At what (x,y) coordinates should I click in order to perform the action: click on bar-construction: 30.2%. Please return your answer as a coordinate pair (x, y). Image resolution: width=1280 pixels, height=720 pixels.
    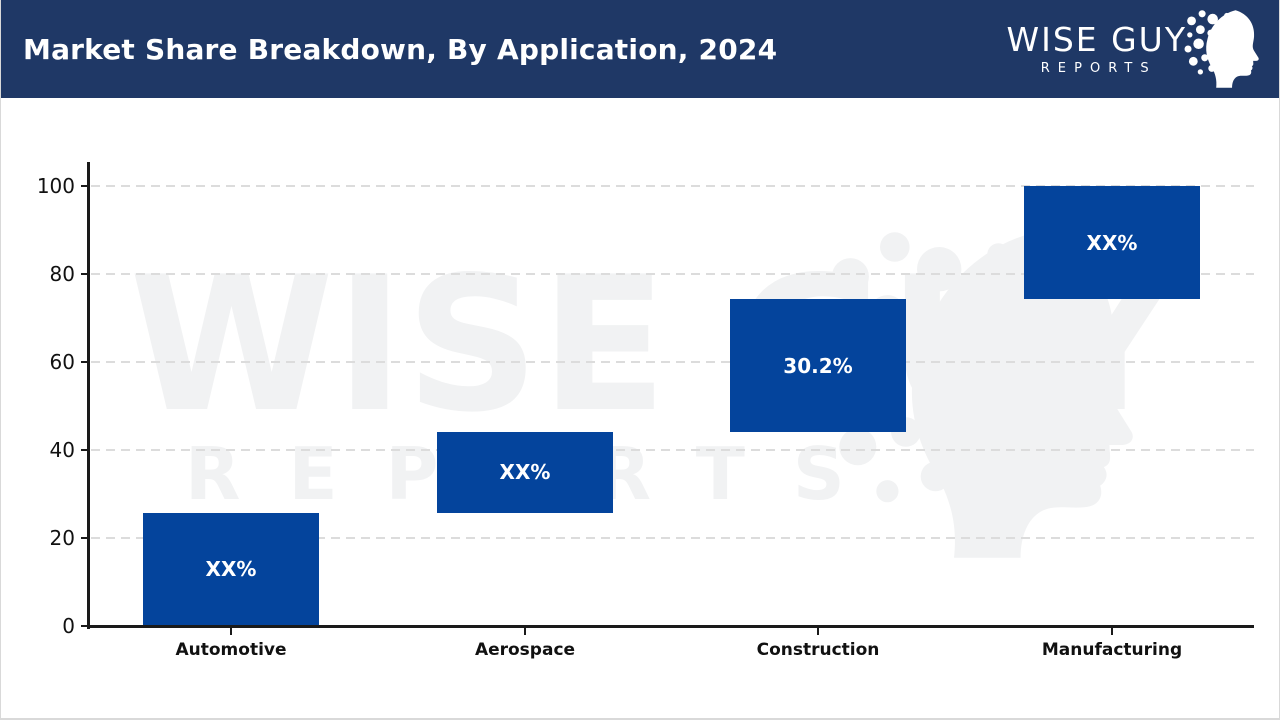
    Looking at the image, I should click on (818, 365).